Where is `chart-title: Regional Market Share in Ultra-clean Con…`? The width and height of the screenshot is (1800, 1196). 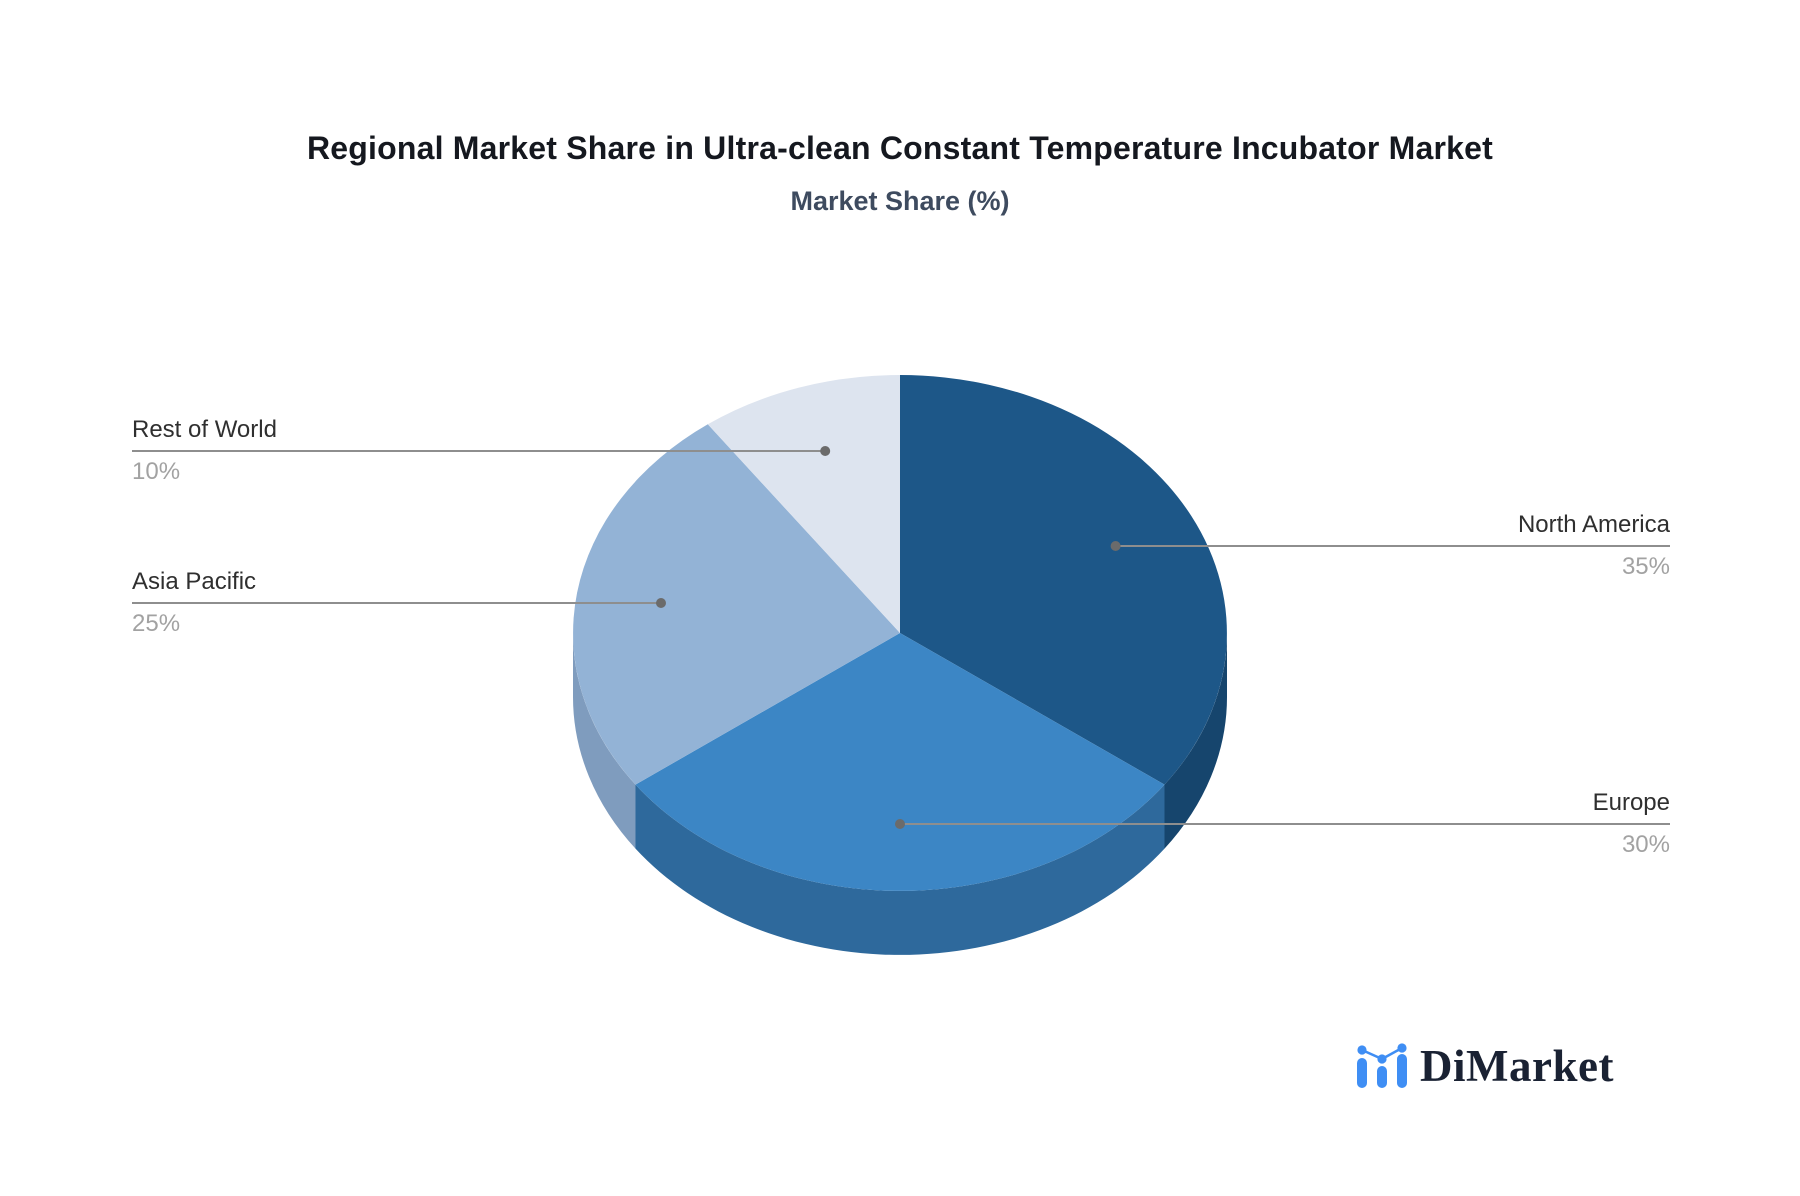 chart-title: Regional Market Share in Ultra-clean Con… is located at coordinates (900, 148).